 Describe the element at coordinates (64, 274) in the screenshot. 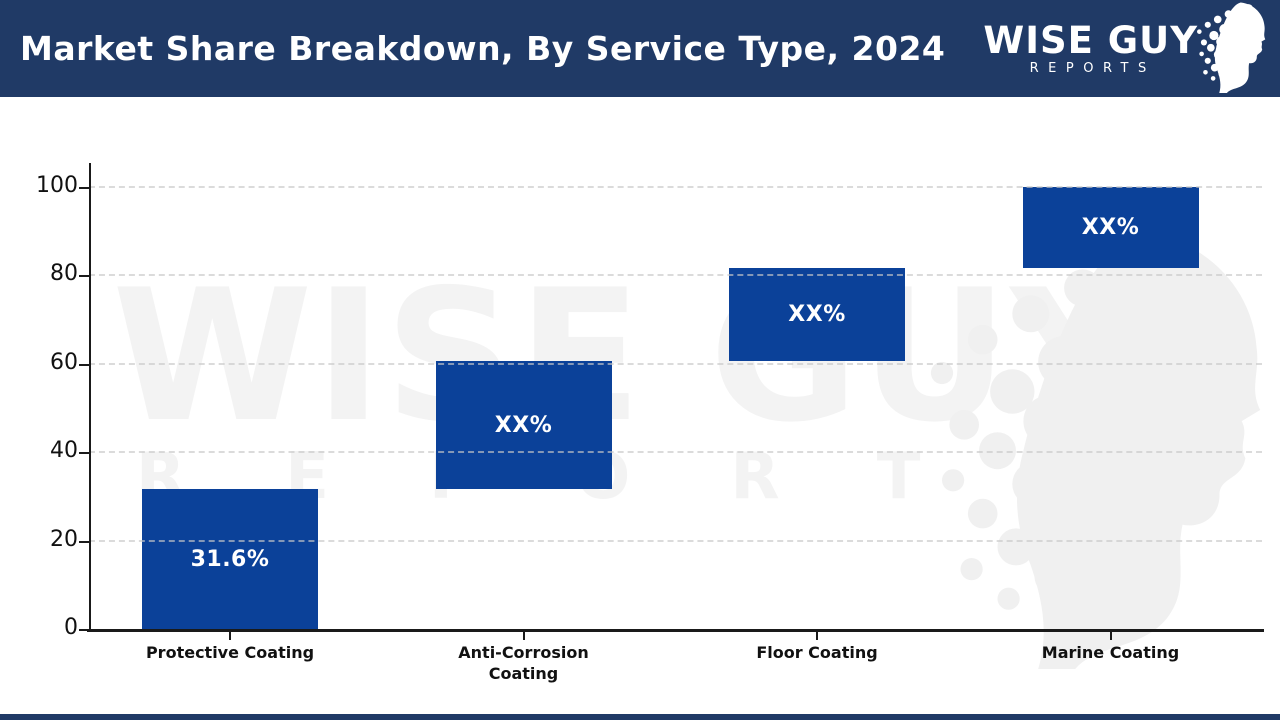

I see `y-tick-label: 80` at that location.